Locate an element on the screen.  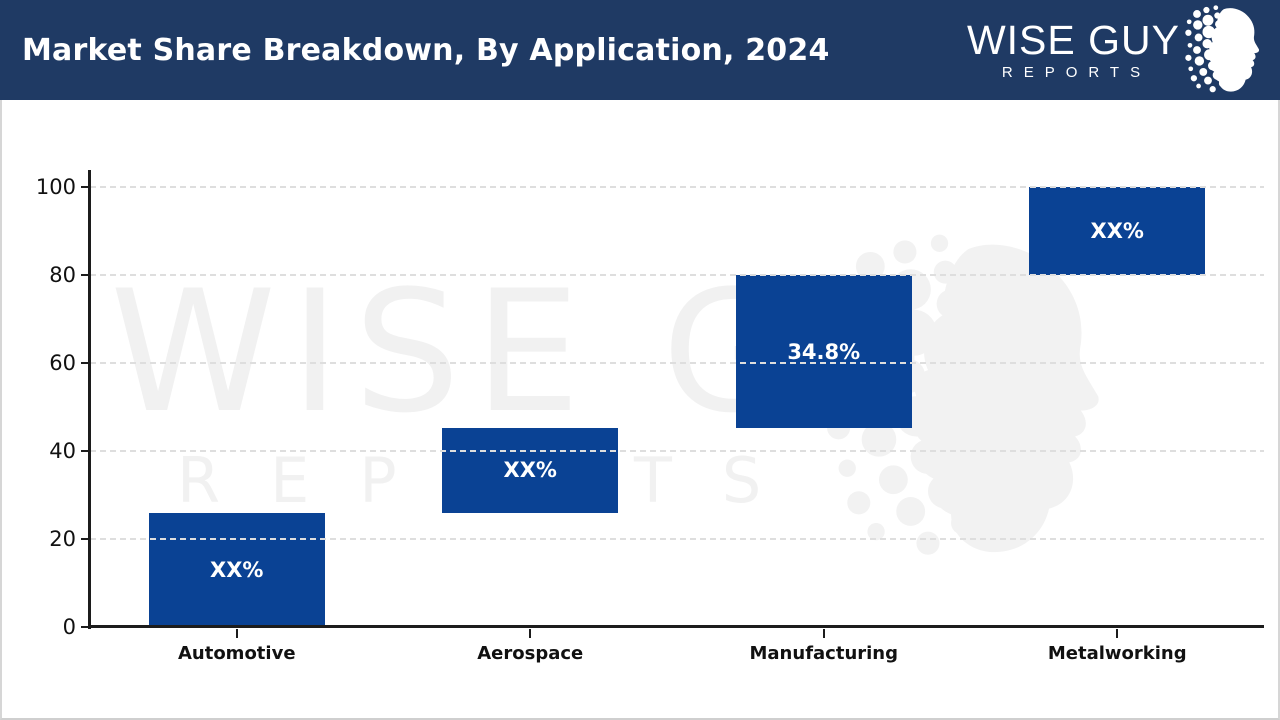
bar-aerospace: XX% is located at coordinates (530, 470).